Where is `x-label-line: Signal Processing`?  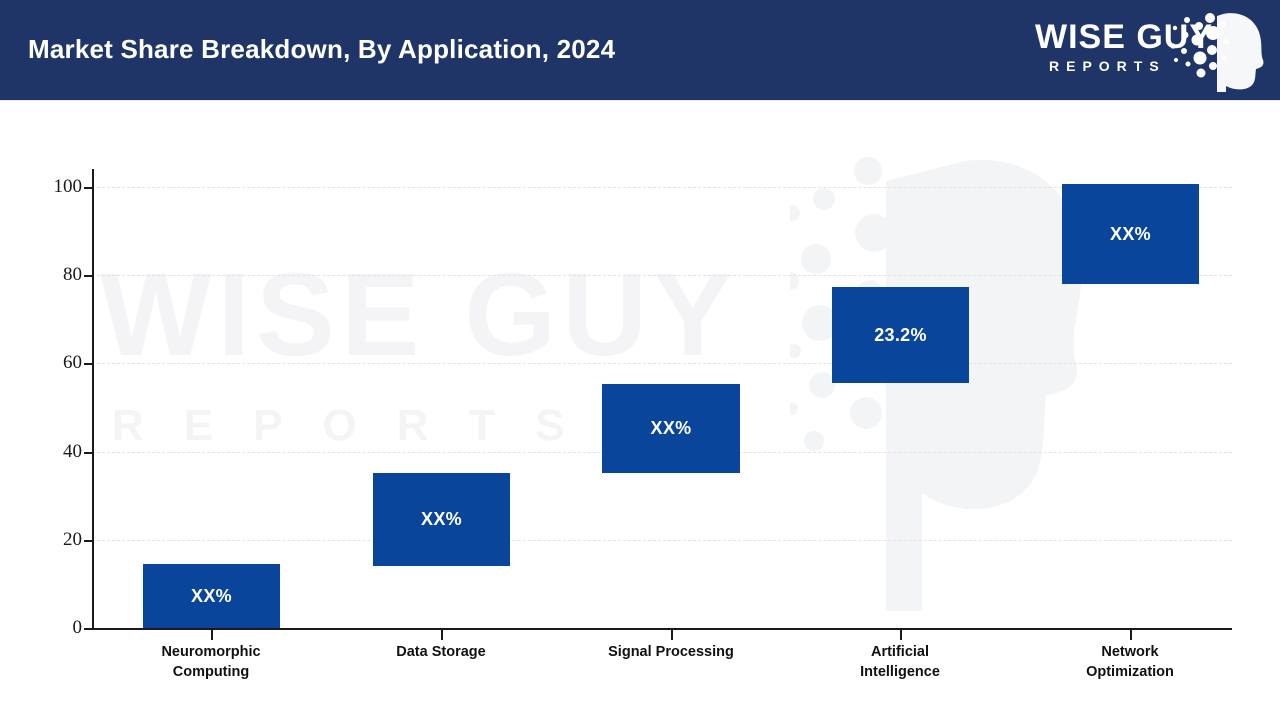 x-label-line: Signal Processing is located at coordinates (671, 652).